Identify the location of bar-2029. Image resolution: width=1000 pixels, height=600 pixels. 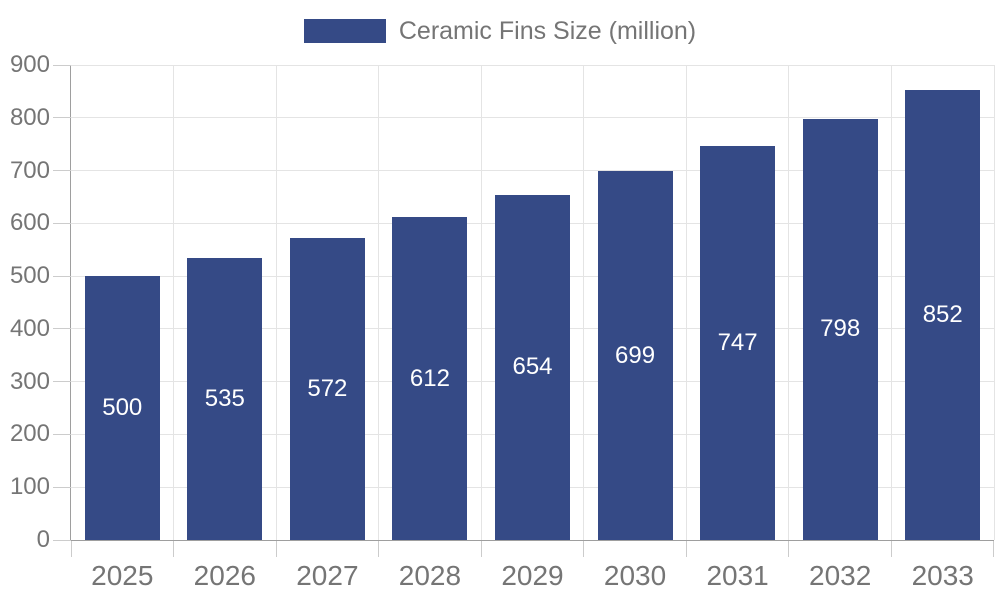
(532, 367).